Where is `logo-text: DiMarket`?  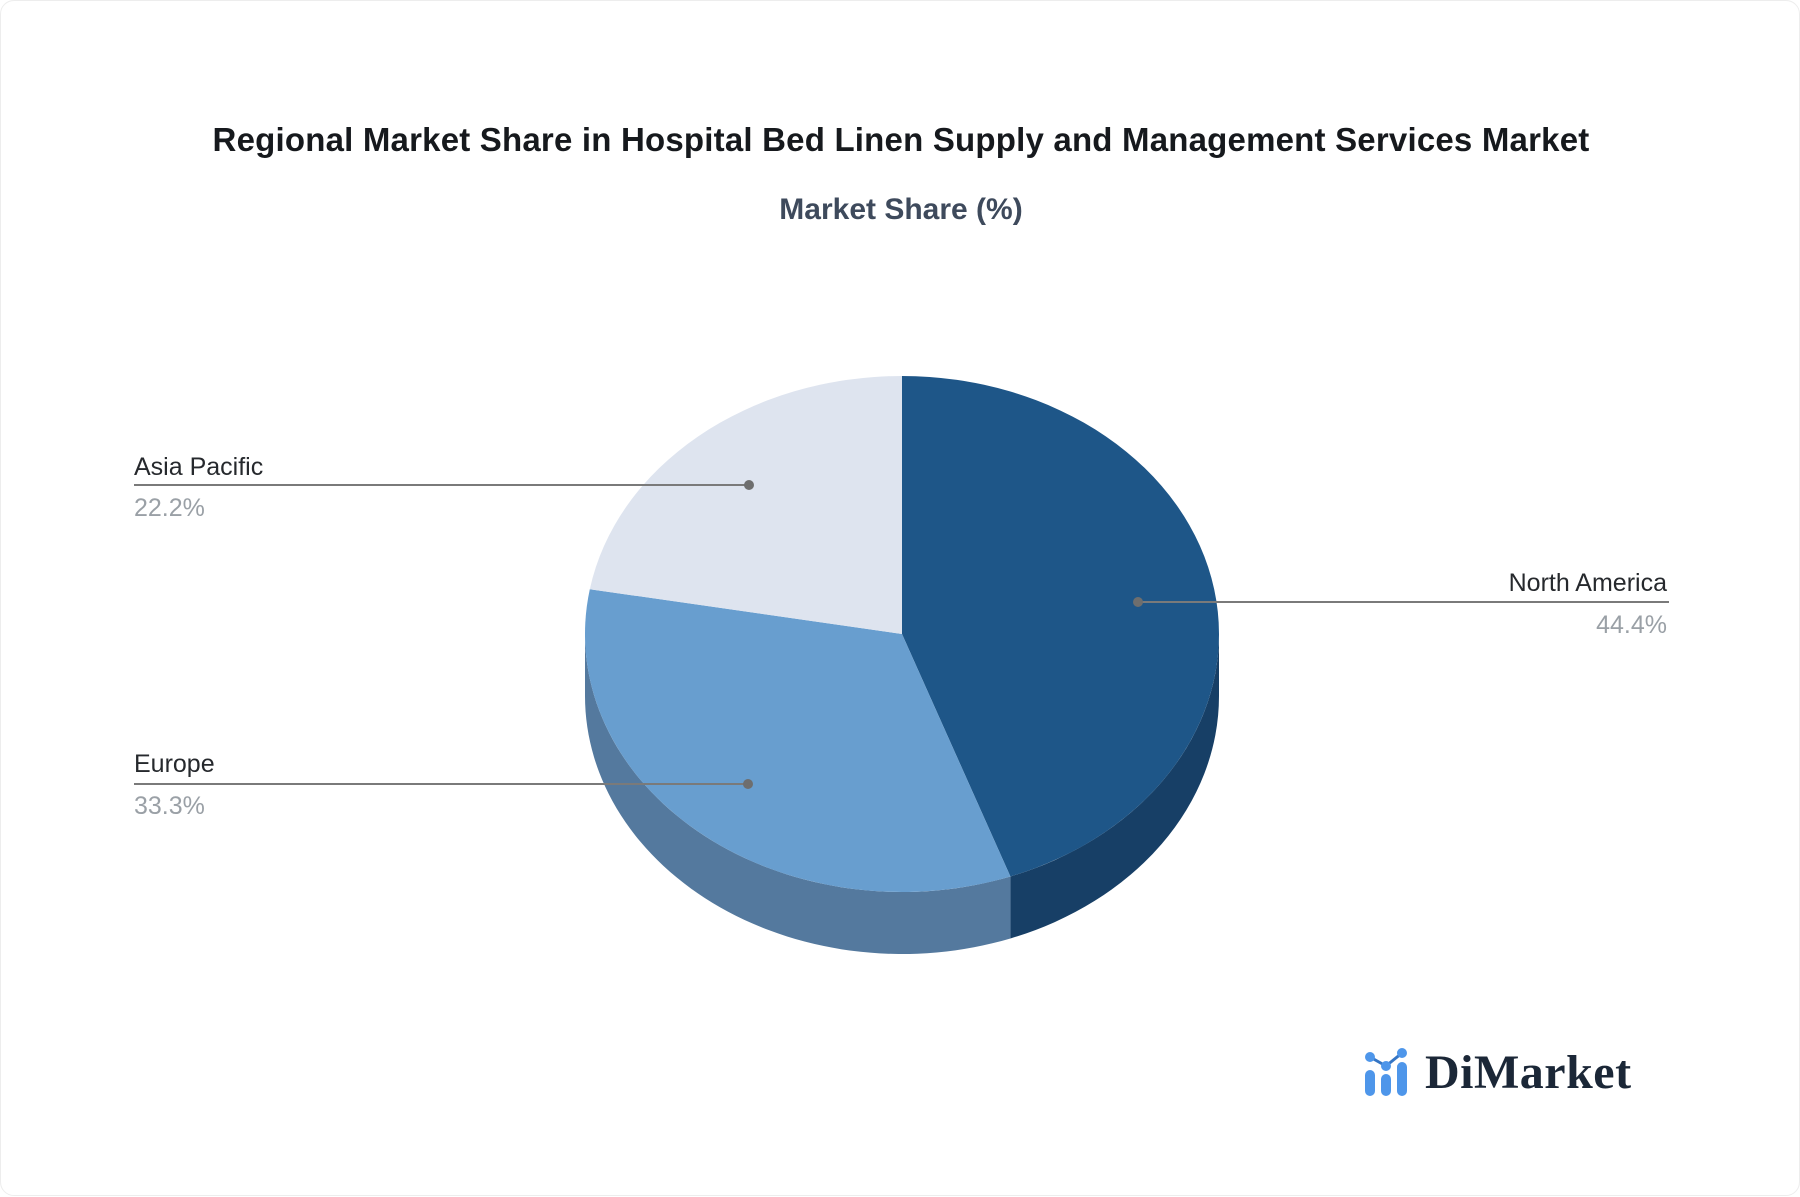
logo-text: DiMarket is located at coordinates (1528, 1072).